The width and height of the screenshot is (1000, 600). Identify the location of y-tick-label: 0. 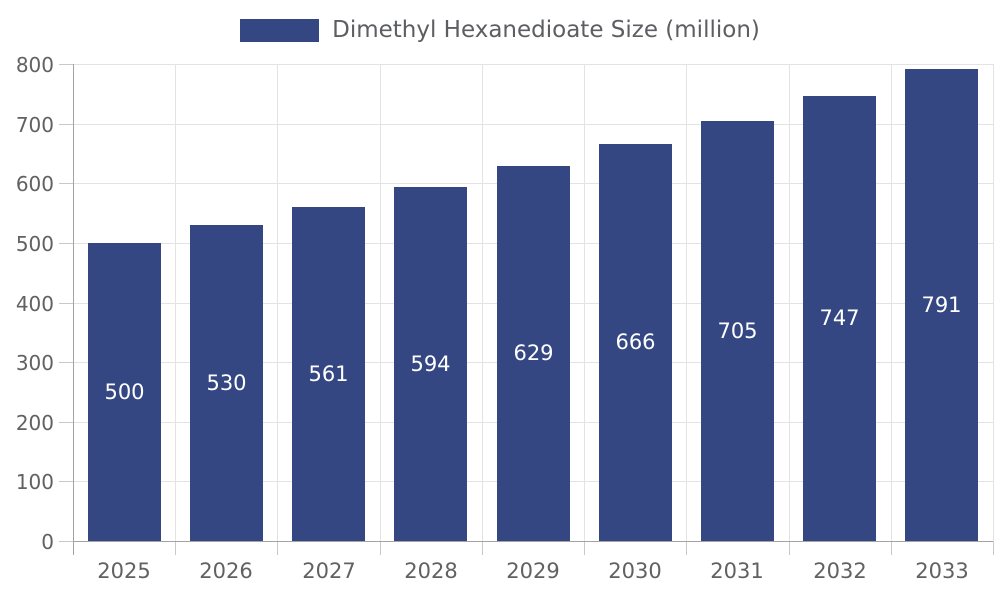
(47, 542).